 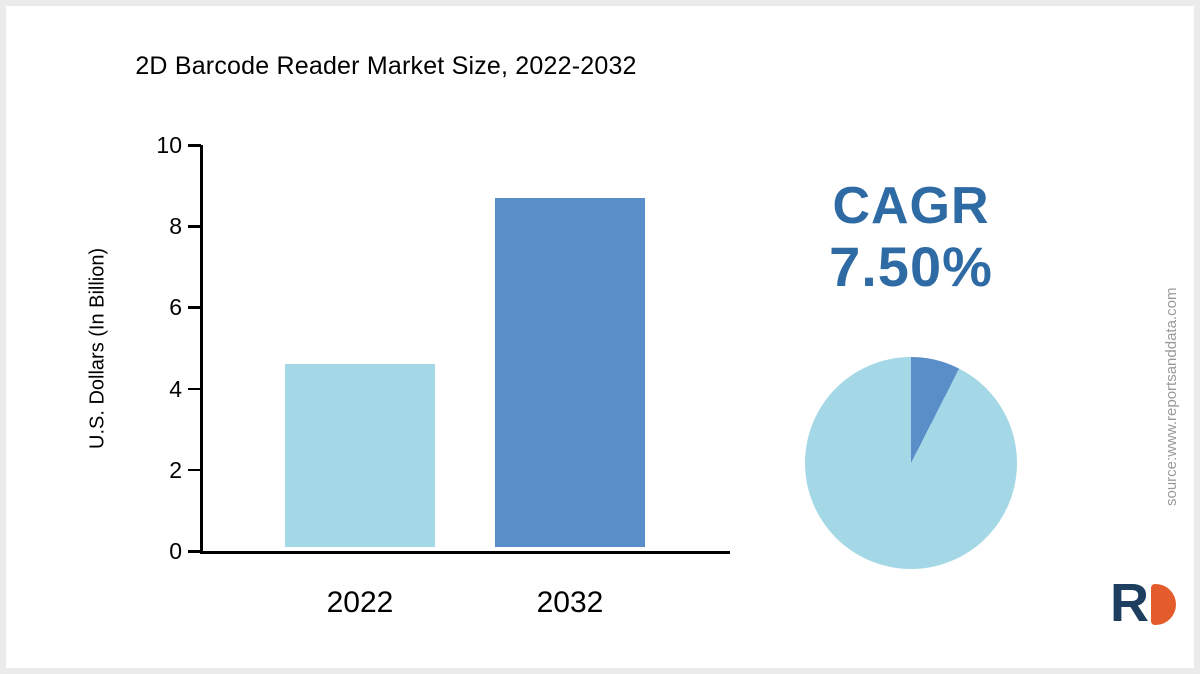 What do you see at coordinates (360, 602) in the screenshot?
I see `x-tick-label: 2022` at bounding box center [360, 602].